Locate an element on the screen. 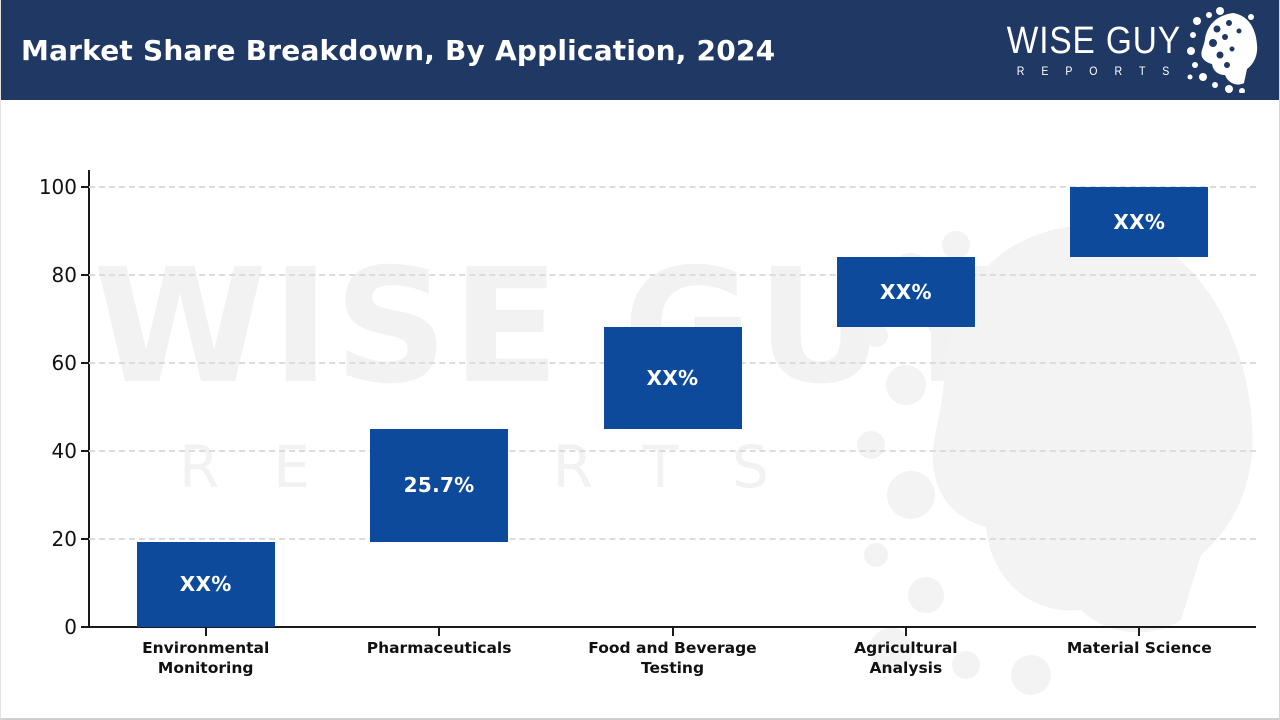 The image size is (1280, 720). y-axis-line is located at coordinates (89, 399).